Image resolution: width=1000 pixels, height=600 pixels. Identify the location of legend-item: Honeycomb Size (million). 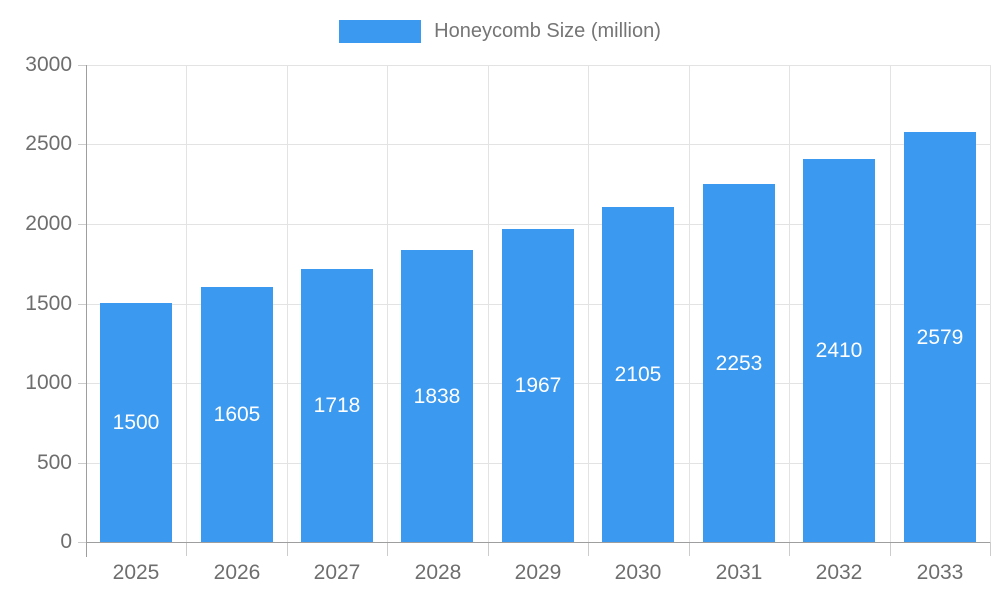
(500, 31).